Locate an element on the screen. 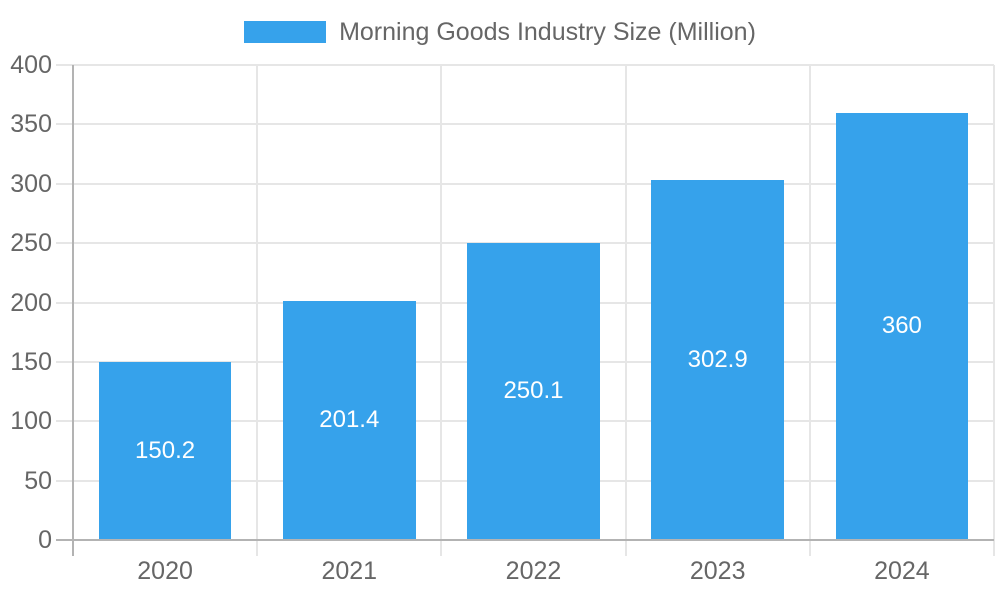 The image size is (1000, 600). chart-legend: Morning Goods Industry Size (Million) is located at coordinates (500, 32).